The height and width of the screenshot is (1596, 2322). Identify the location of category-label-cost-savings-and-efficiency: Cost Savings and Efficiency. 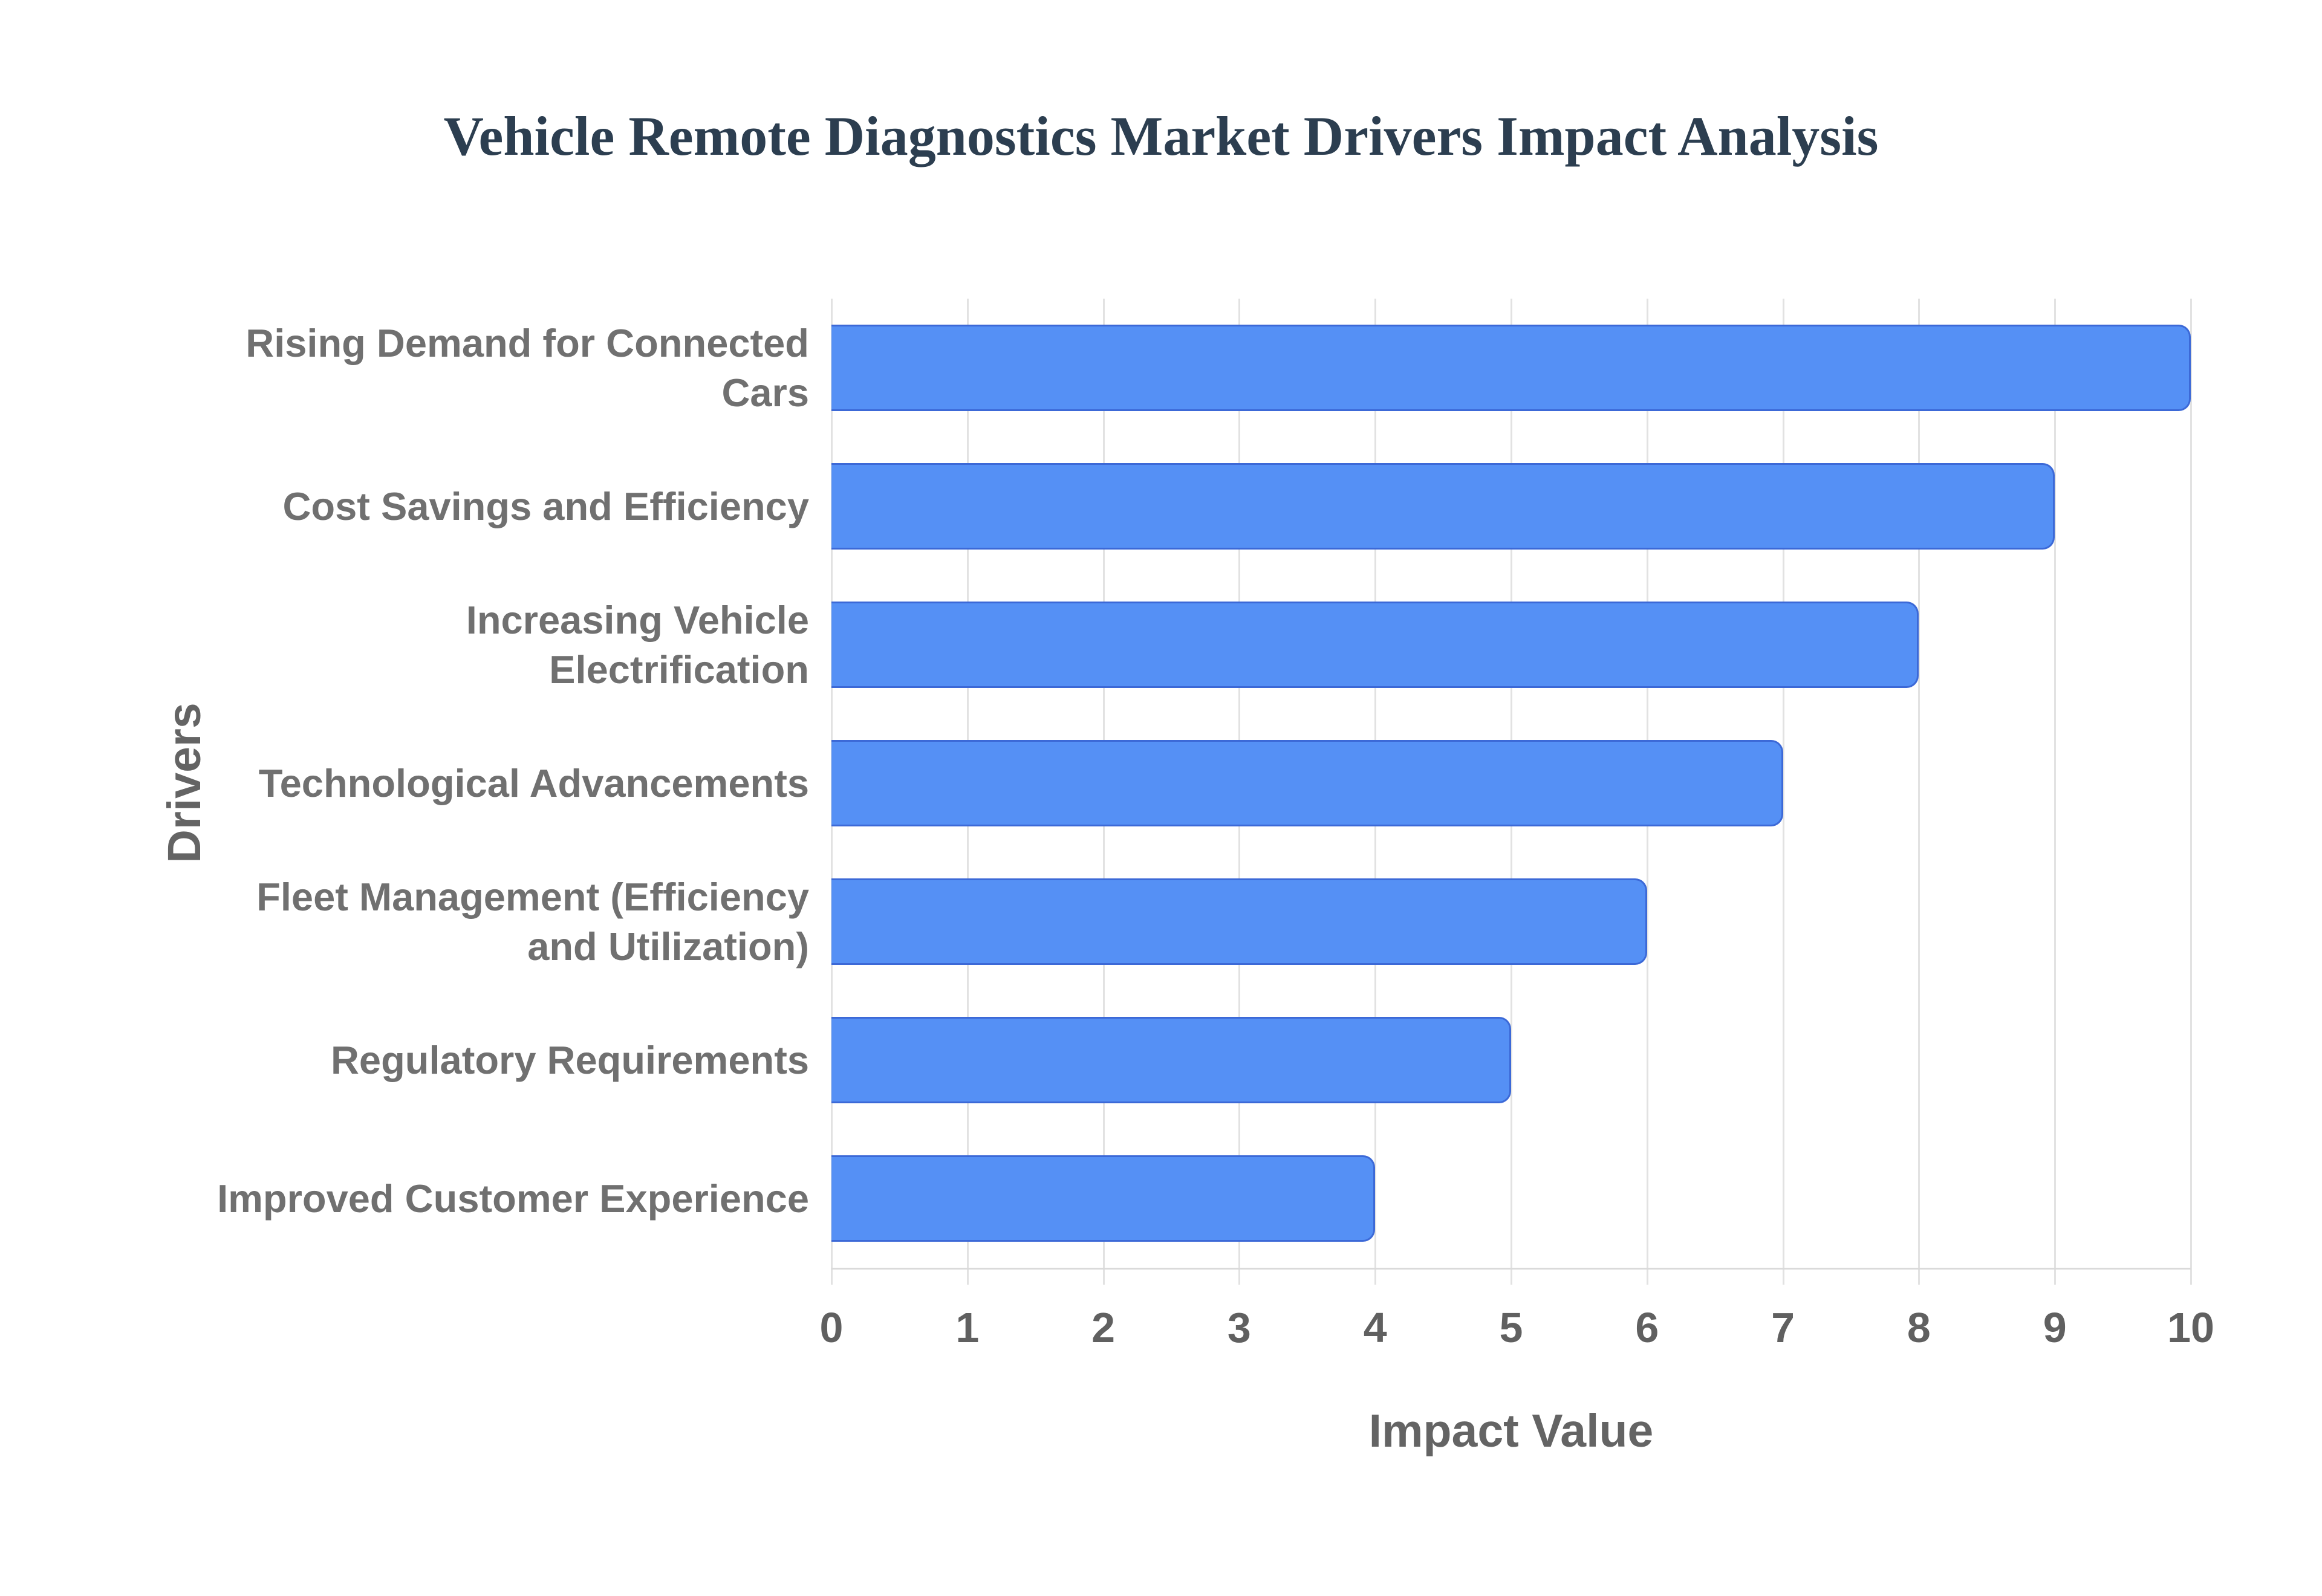
(545, 506).